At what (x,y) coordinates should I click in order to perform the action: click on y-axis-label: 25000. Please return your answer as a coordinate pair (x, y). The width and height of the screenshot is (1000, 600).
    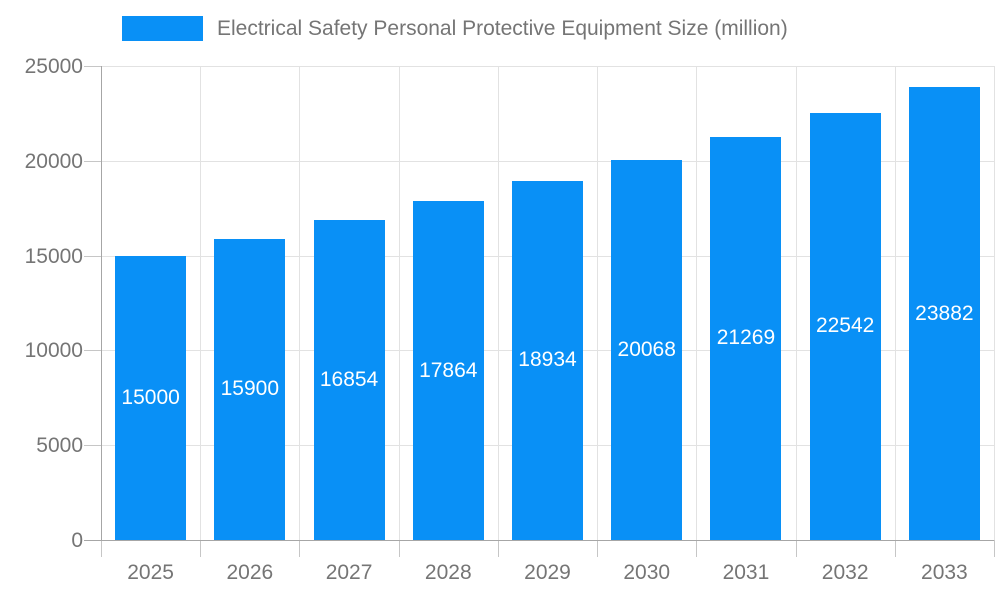
    Looking at the image, I should click on (53, 66).